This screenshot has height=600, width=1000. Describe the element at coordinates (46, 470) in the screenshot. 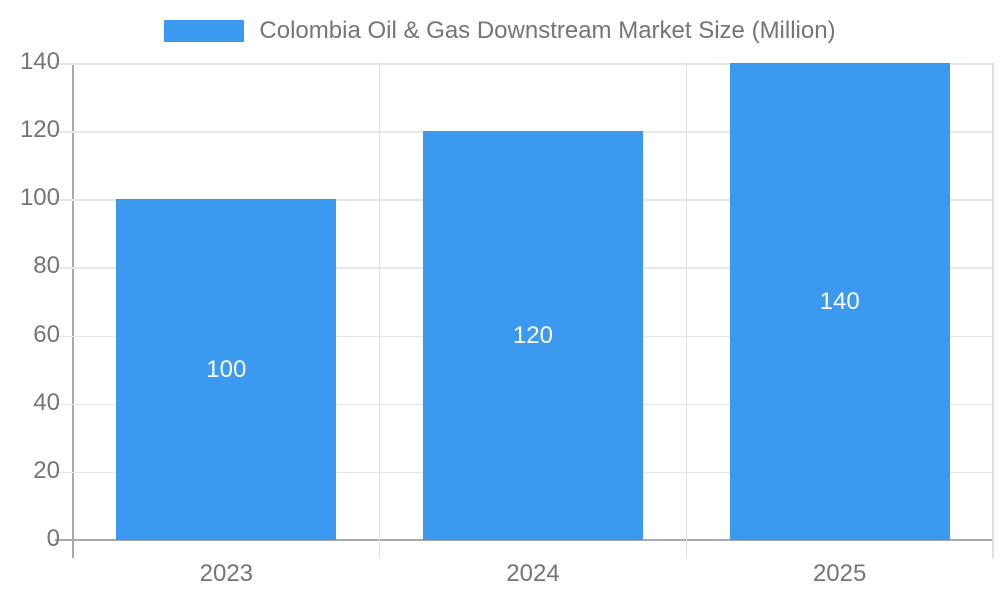

I see `y-tick-label: 20` at that location.